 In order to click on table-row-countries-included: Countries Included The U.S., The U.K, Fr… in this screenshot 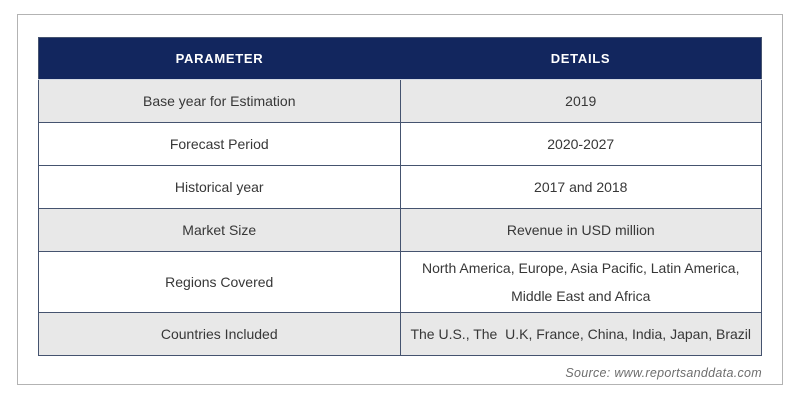, I will do `click(400, 334)`.